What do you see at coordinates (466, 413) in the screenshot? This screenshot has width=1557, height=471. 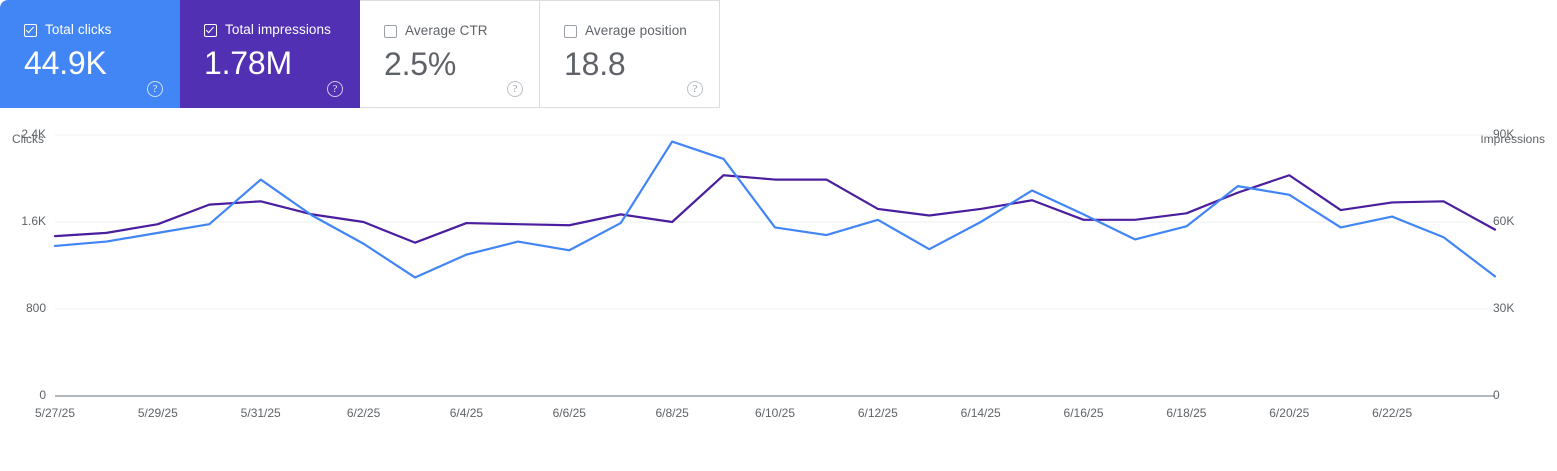 I see `x-axis-tick: 6/4/25` at bounding box center [466, 413].